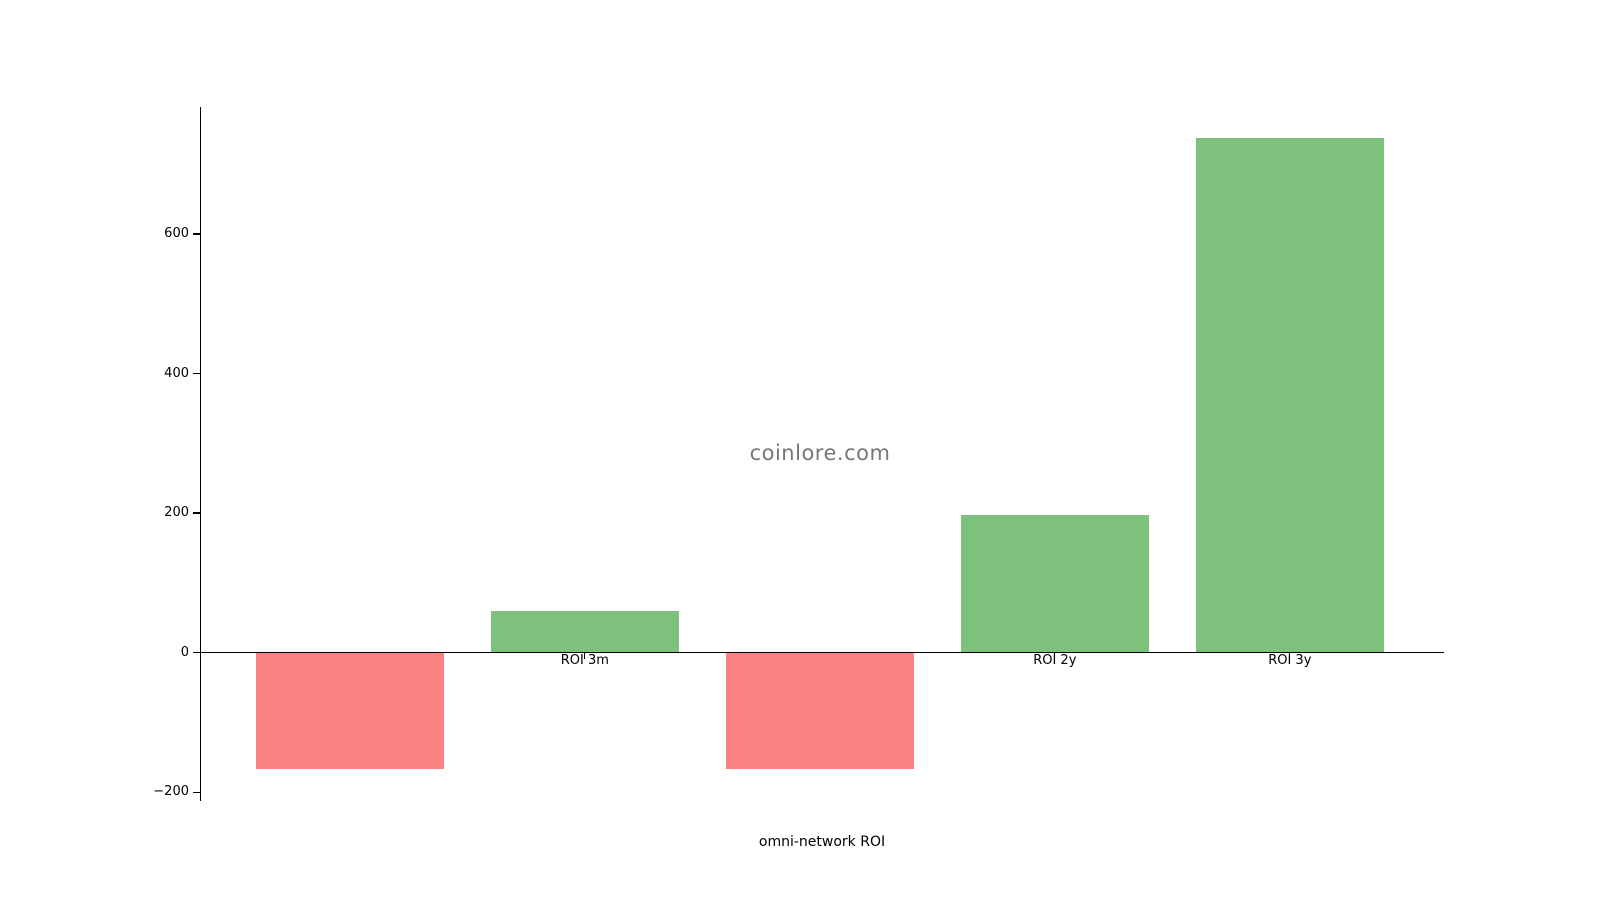 This screenshot has width=1600, height=900. What do you see at coordinates (1054, 583) in the screenshot?
I see `bar-roi-2y` at bounding box center [1054, 583].